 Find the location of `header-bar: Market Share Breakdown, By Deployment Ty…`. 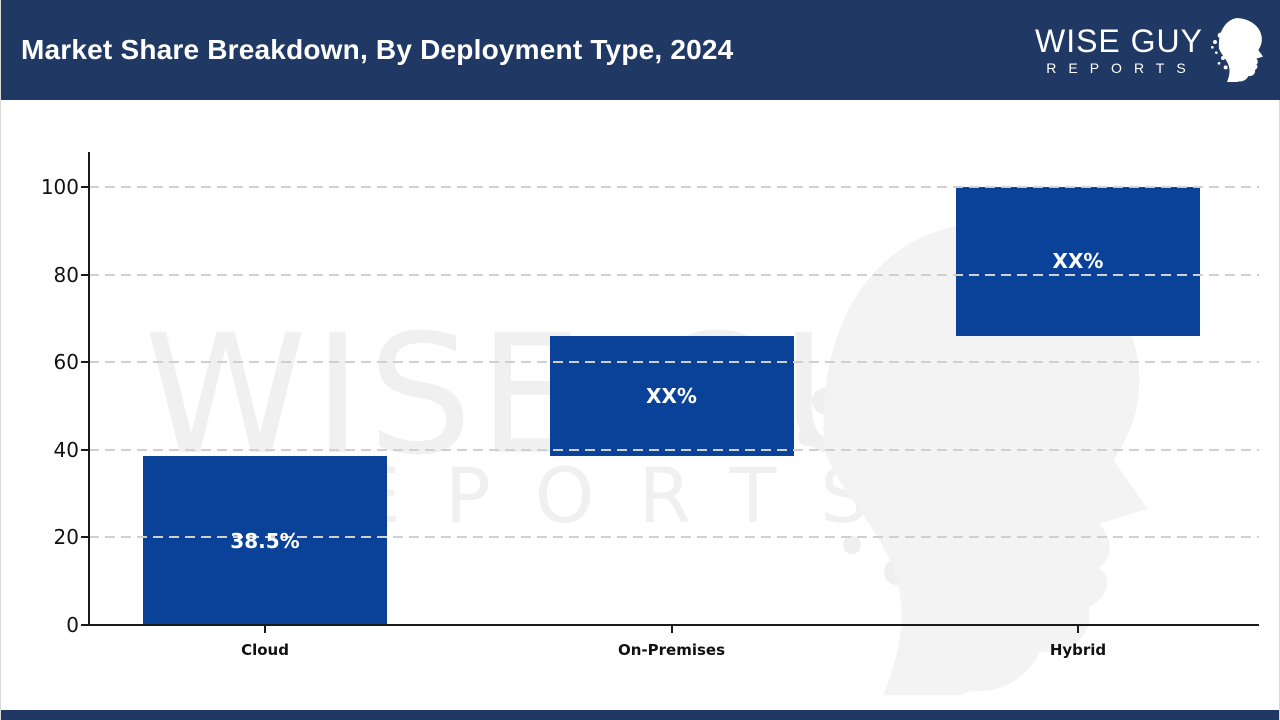

header-bar: Market Share Breakdown, By Deployment Ty… is located at coordinates (640, 50).